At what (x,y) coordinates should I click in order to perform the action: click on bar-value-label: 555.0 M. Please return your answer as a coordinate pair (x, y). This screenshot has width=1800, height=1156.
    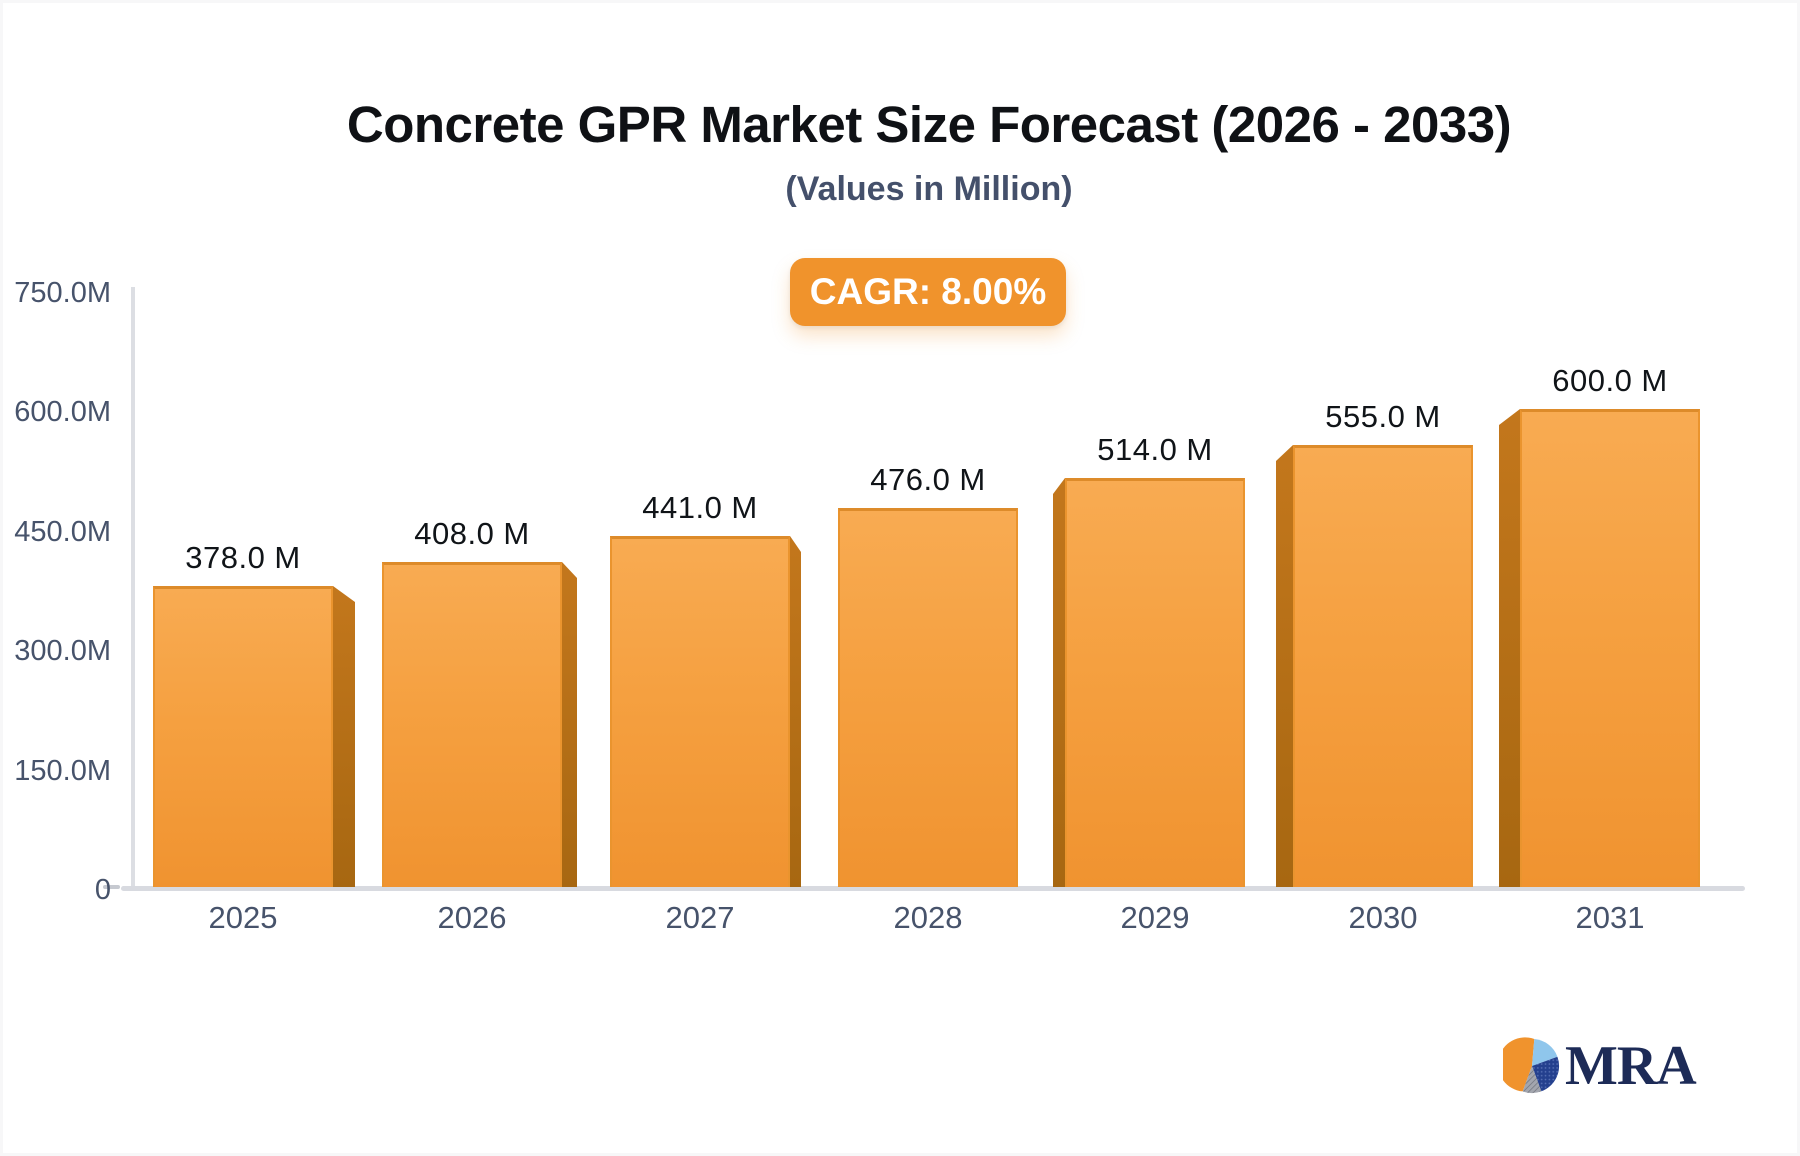
    Looking at the image, I should click on (1383, 416).